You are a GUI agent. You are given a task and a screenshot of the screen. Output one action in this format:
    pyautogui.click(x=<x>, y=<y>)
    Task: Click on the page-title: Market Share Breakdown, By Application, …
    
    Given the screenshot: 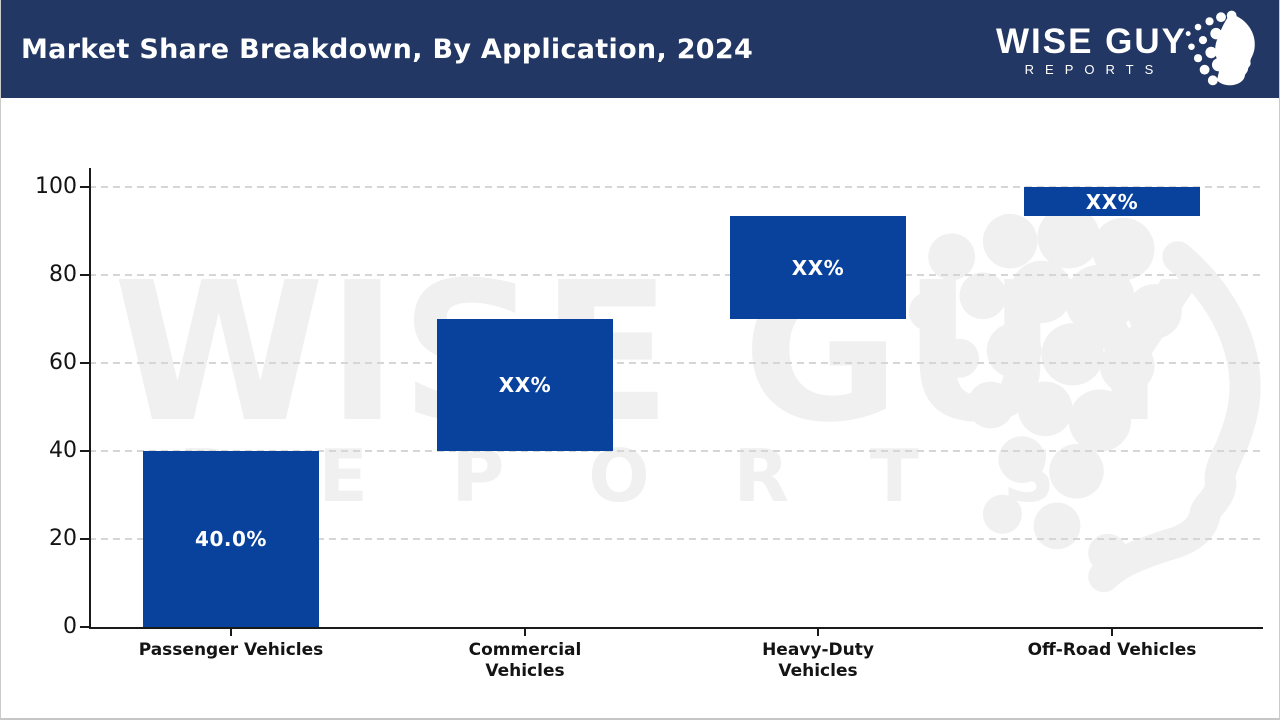 What is the action you would take?
    pyautogui.click(x=387, y=49)
    